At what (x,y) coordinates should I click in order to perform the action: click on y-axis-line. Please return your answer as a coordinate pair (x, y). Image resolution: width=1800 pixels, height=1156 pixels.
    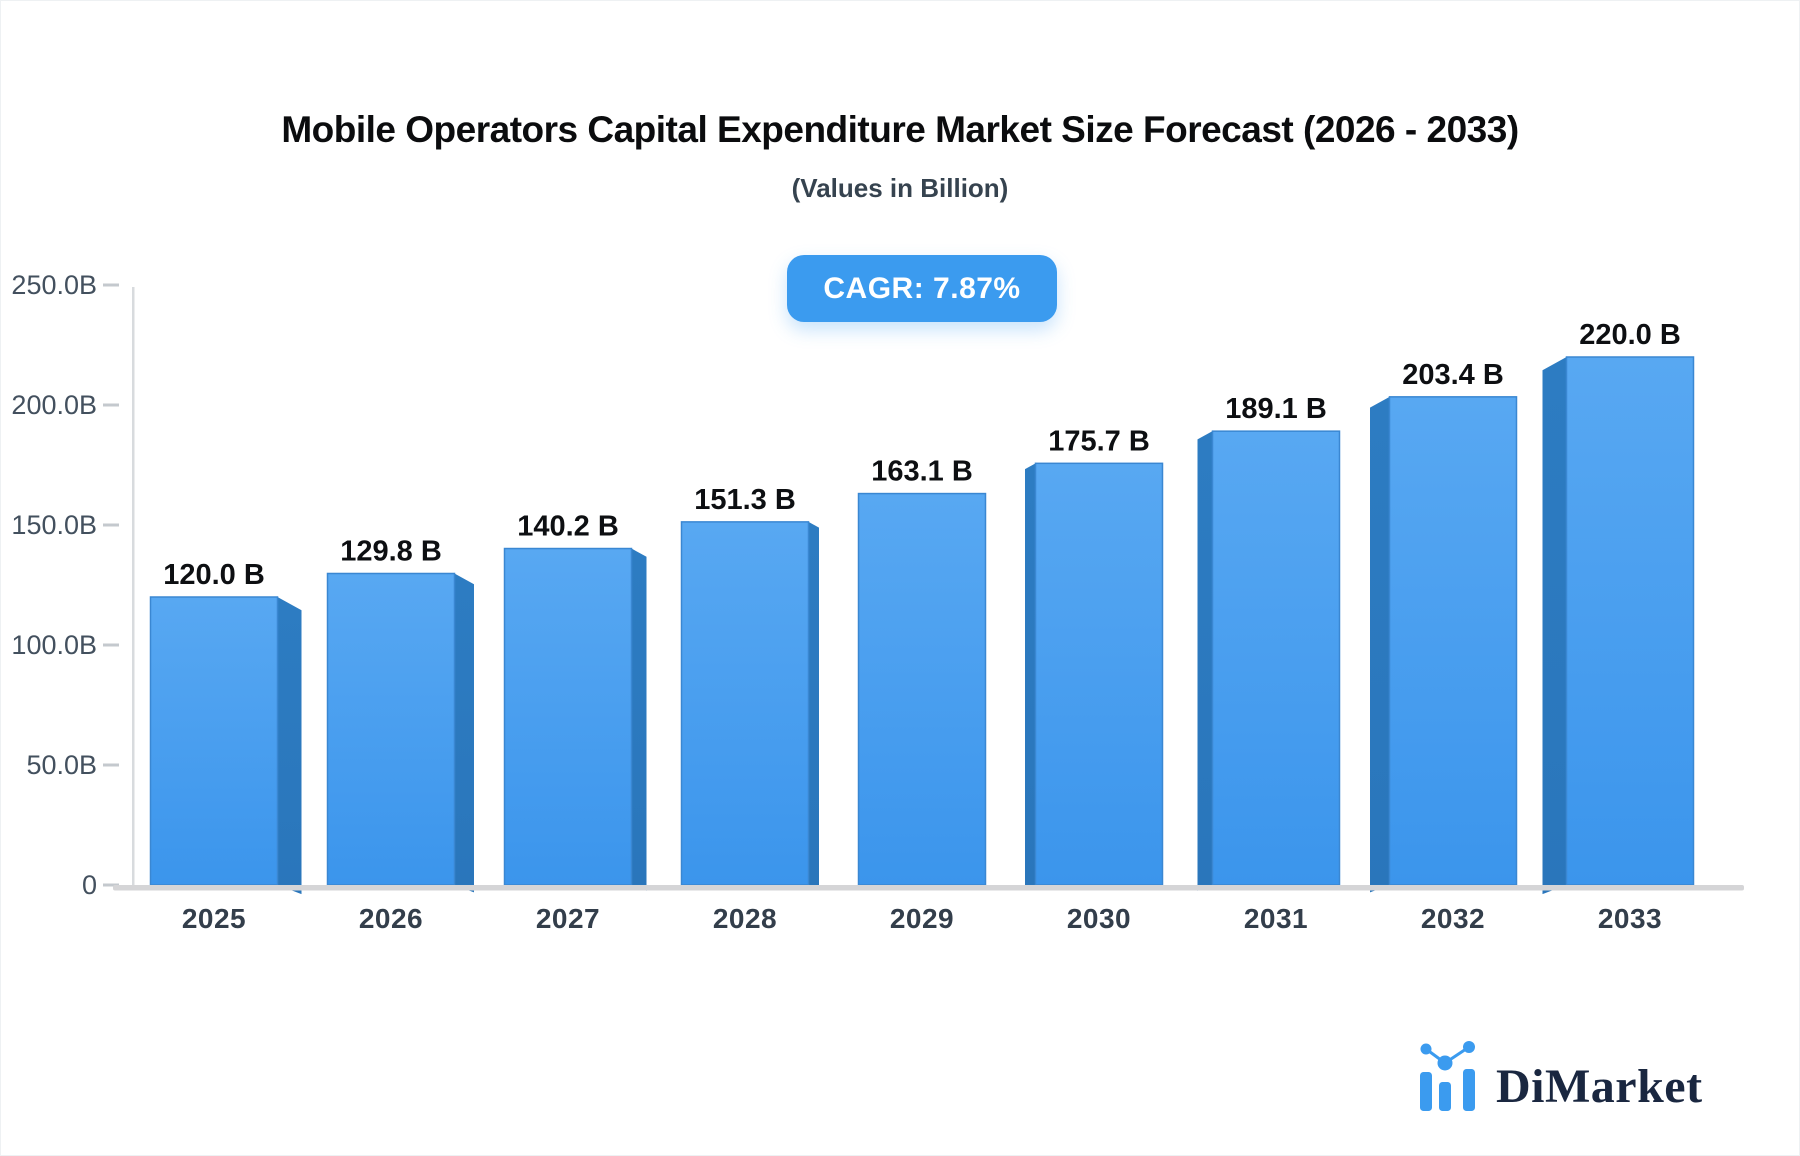
    Looking at the image, I should click on (133, 587).